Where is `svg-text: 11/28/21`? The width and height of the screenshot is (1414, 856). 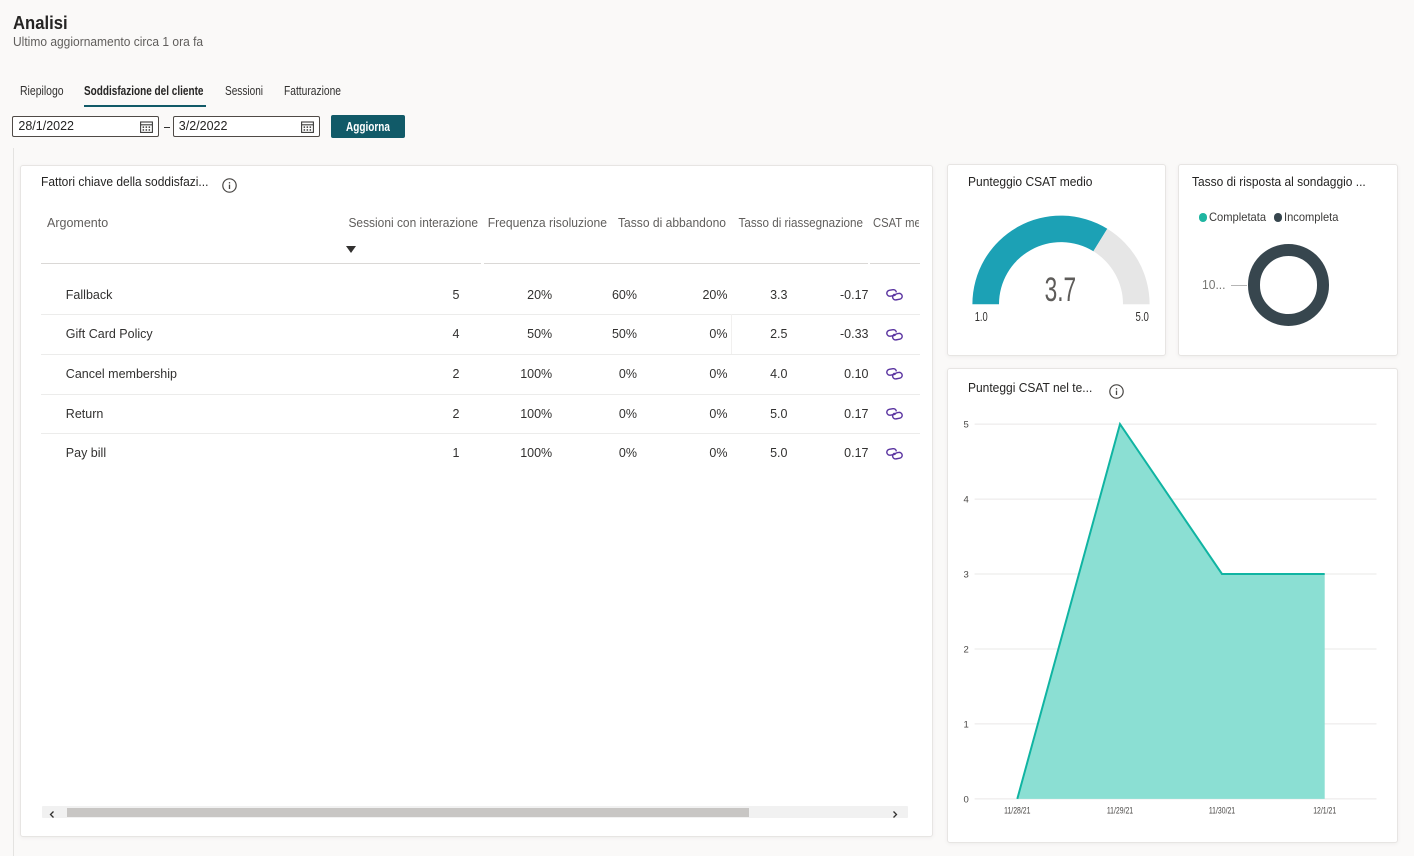
svg-text: 11/28/21 is located at coordinates (1017, 811).